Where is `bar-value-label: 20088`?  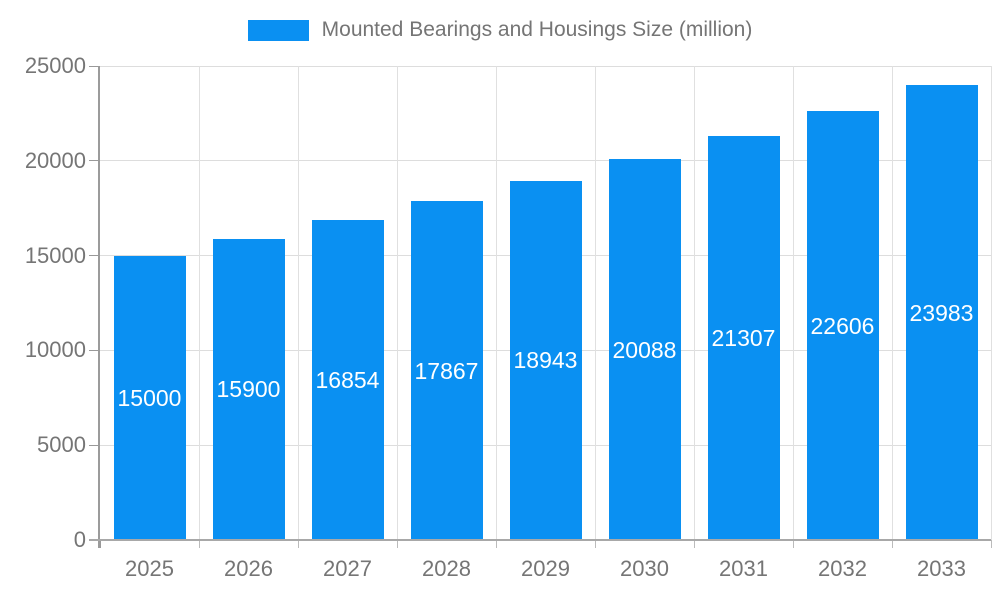
bar-value-label: 20088 is located at coordinates (644, 349).